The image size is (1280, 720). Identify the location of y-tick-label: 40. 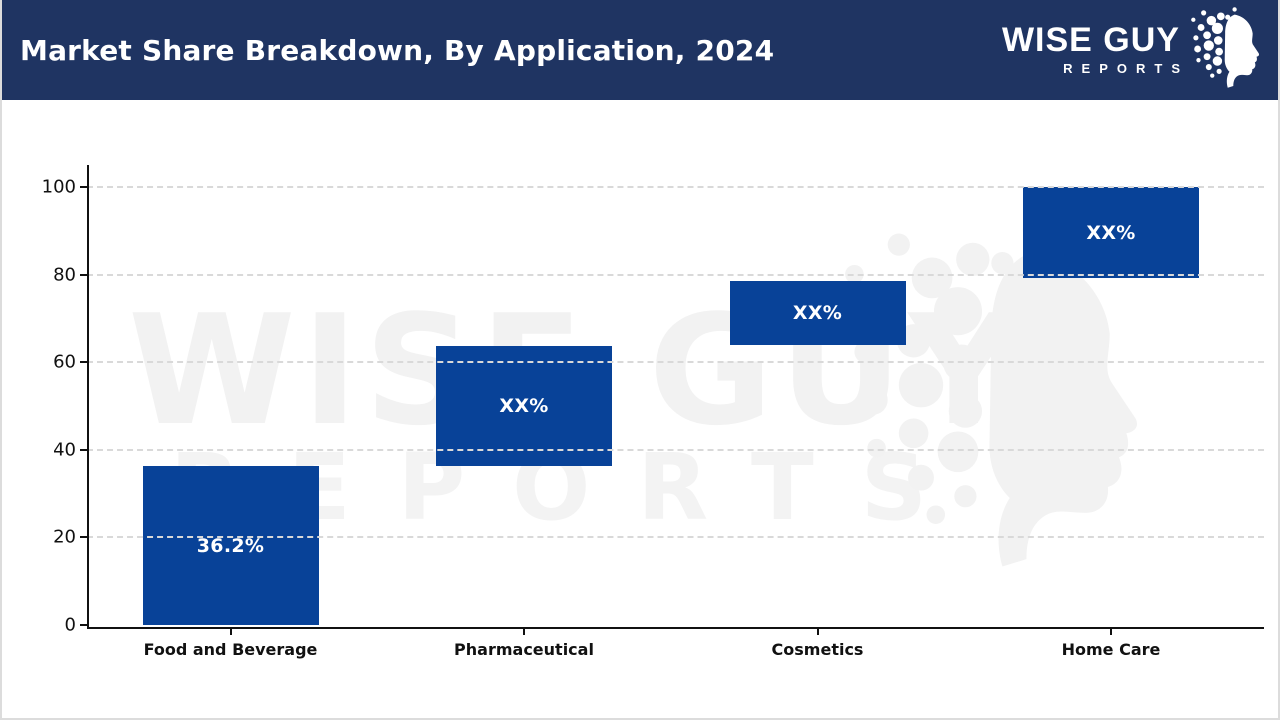
(64, 450).